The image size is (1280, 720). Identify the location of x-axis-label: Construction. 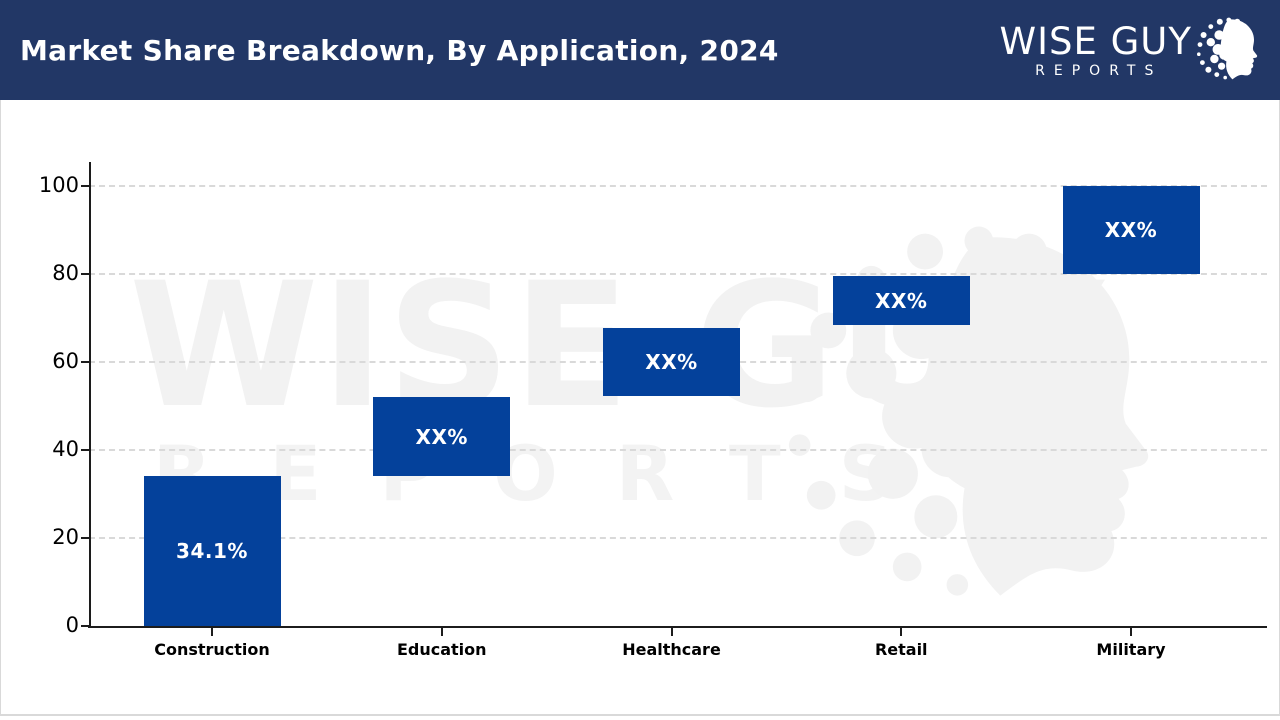
(212, 649).